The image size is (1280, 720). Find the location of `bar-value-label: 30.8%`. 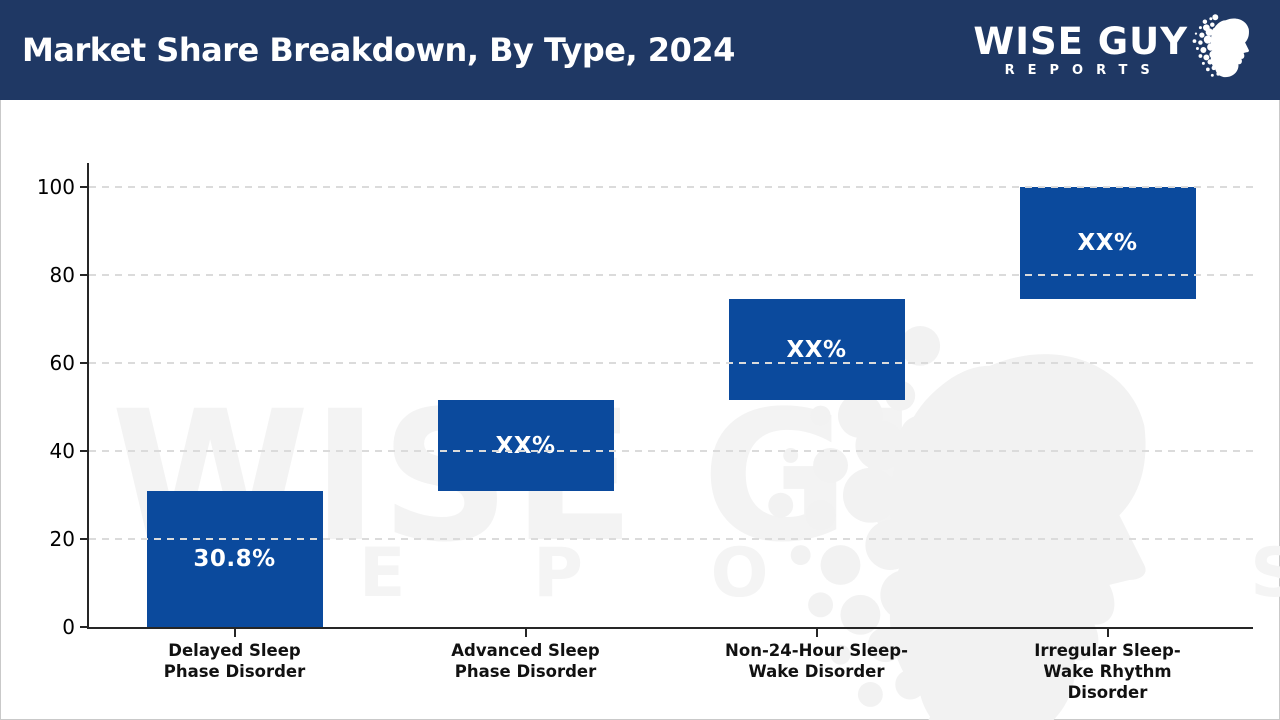

bar-value-label: 30.8% is located at coordinates (234, 559).